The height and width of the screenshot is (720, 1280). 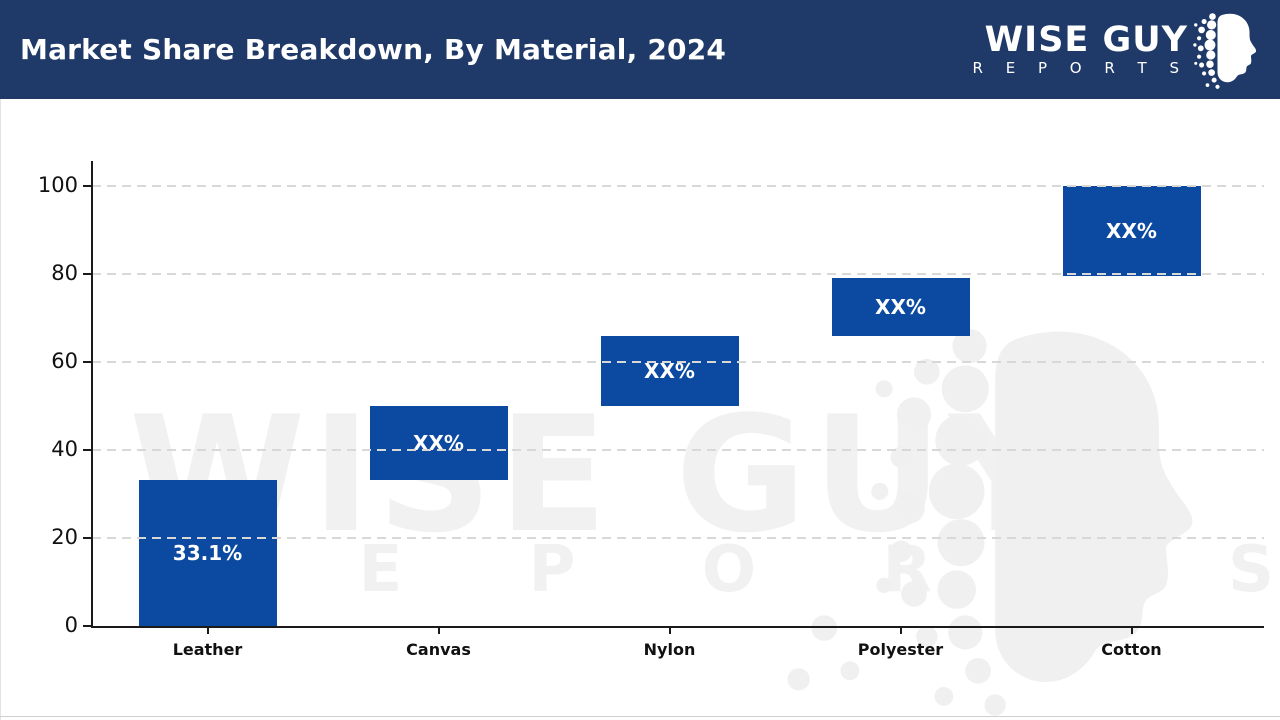 I want to click on x-category-label-cotton: Cotton, so click(x=1131, y=649).